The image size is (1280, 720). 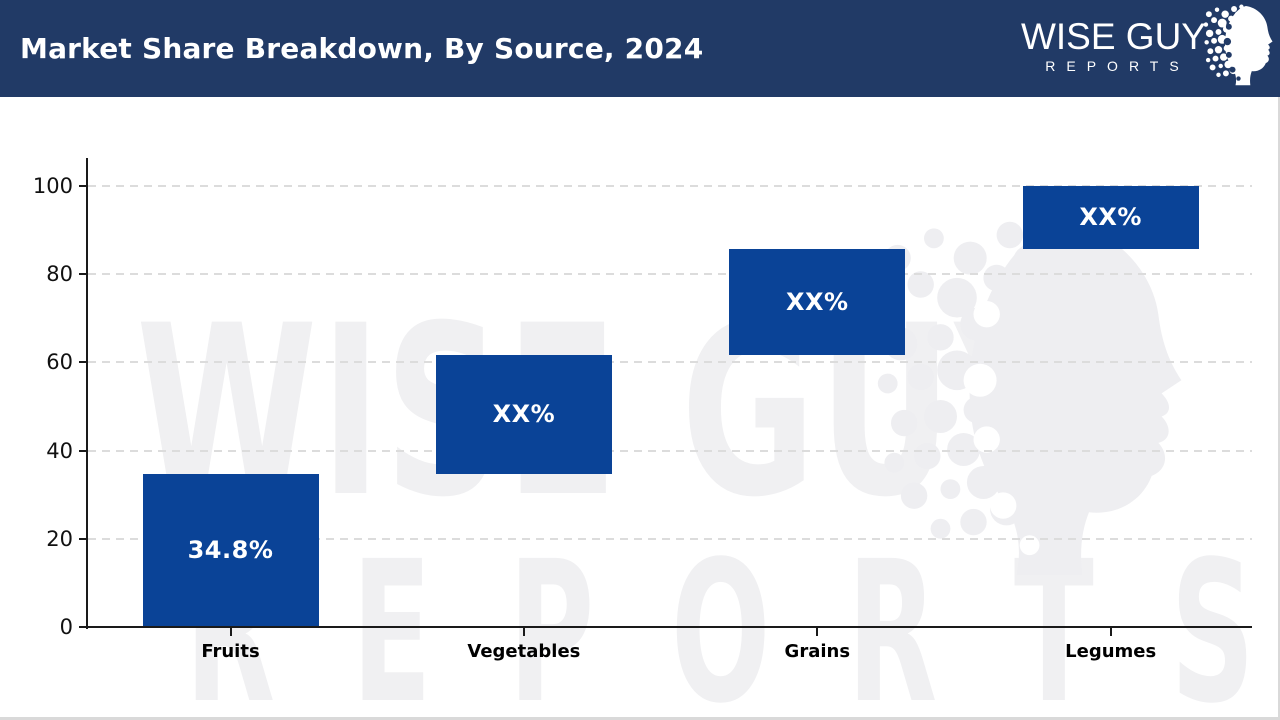 I want to click on bar-segment-fruits: 34.8%, so click(x=230, y=550).